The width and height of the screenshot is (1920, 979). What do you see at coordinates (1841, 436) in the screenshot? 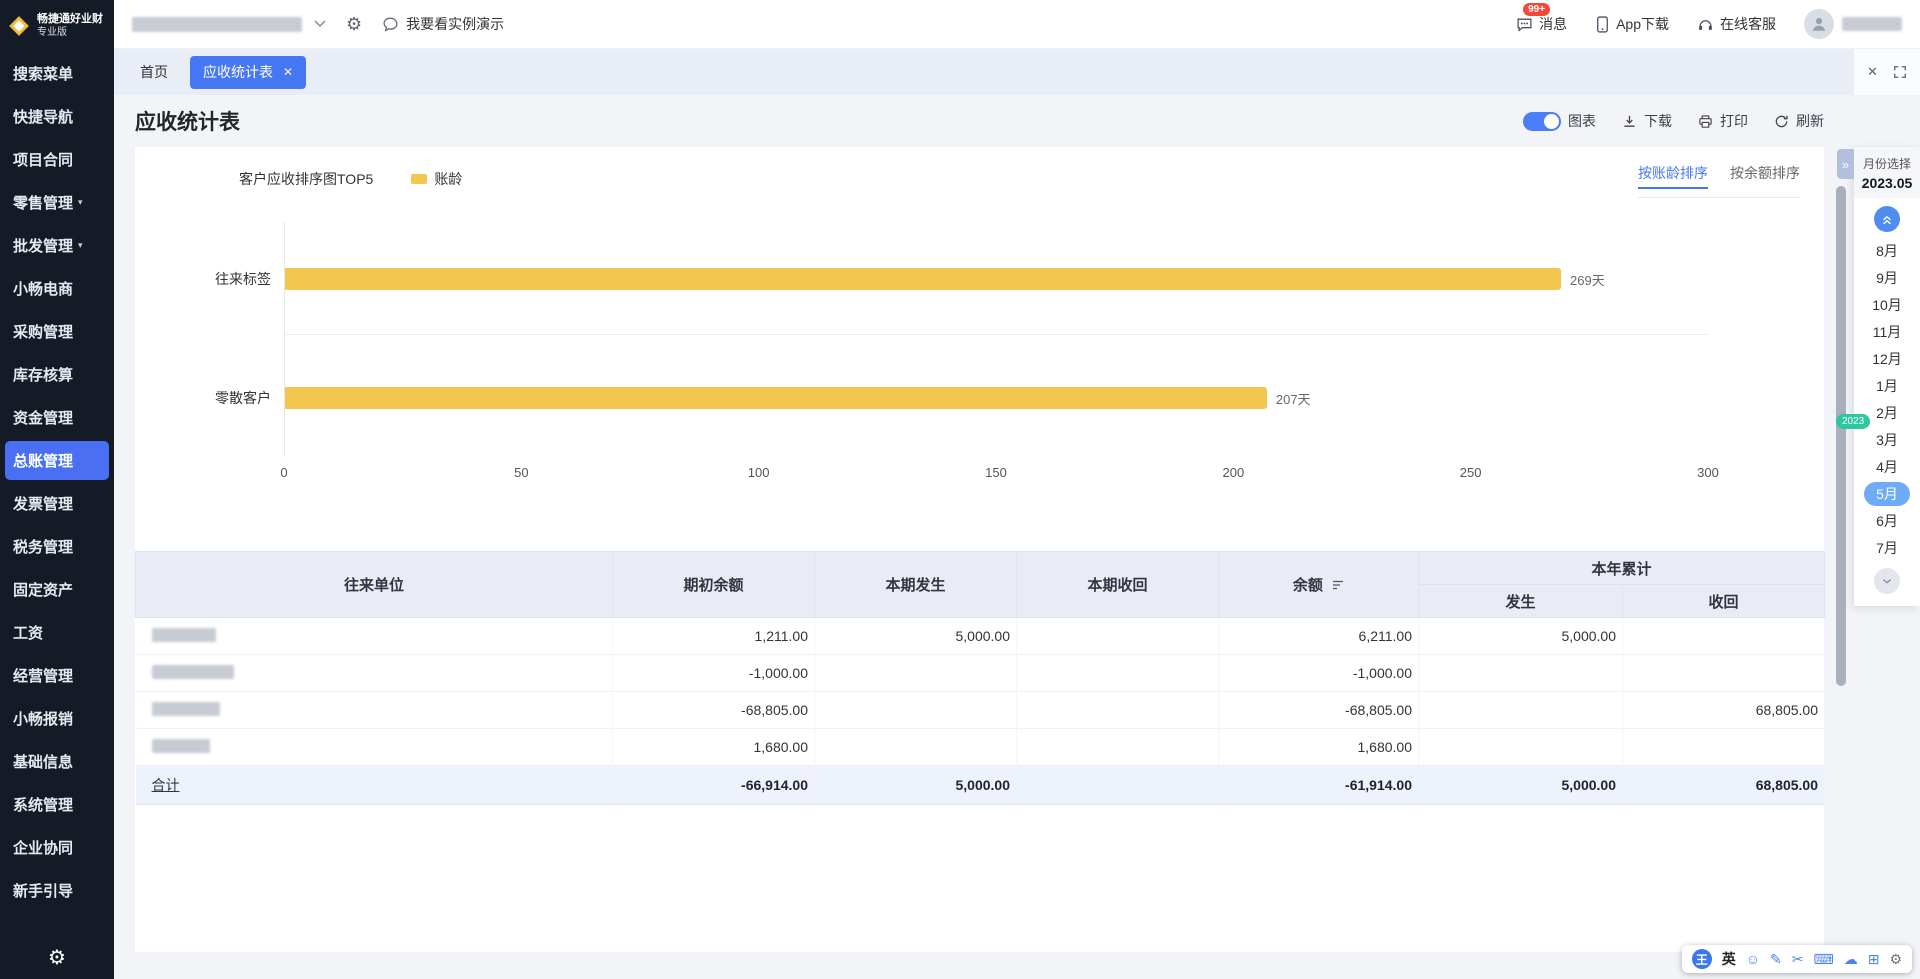
I see `vertical-scrollbar-thumb` at bounding box center [1841, 436].